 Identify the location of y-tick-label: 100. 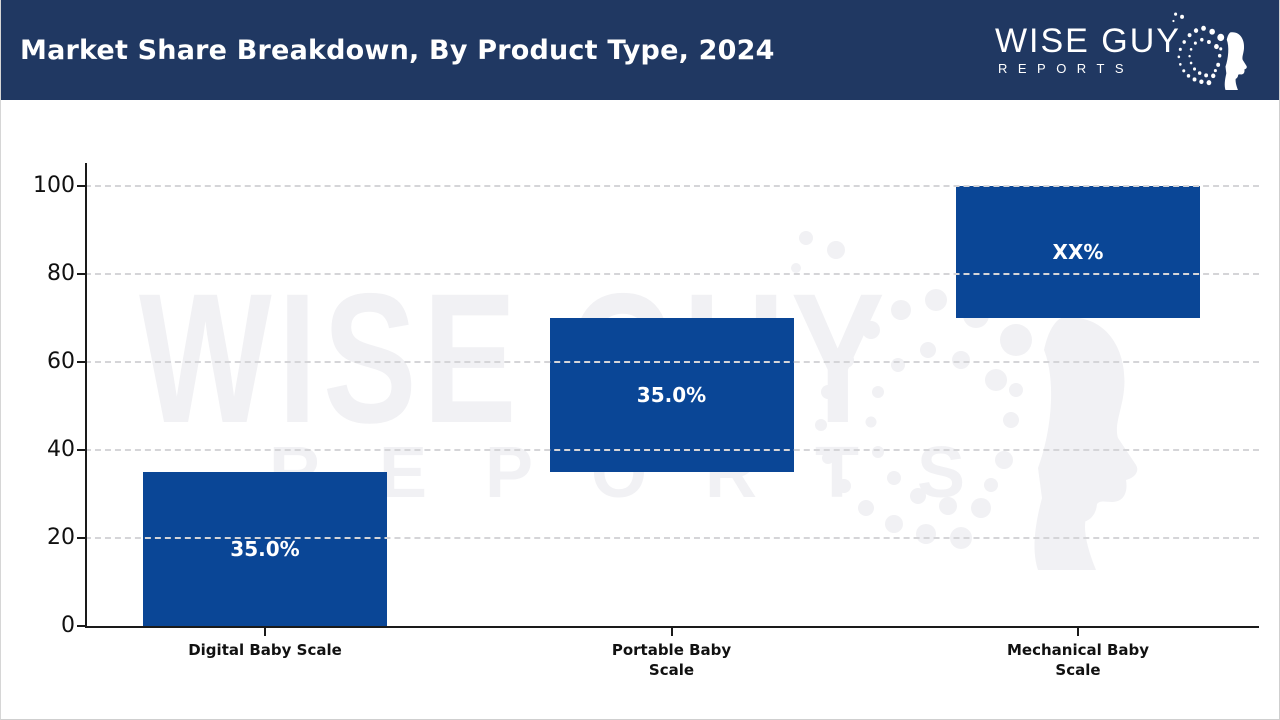
(54, 185).